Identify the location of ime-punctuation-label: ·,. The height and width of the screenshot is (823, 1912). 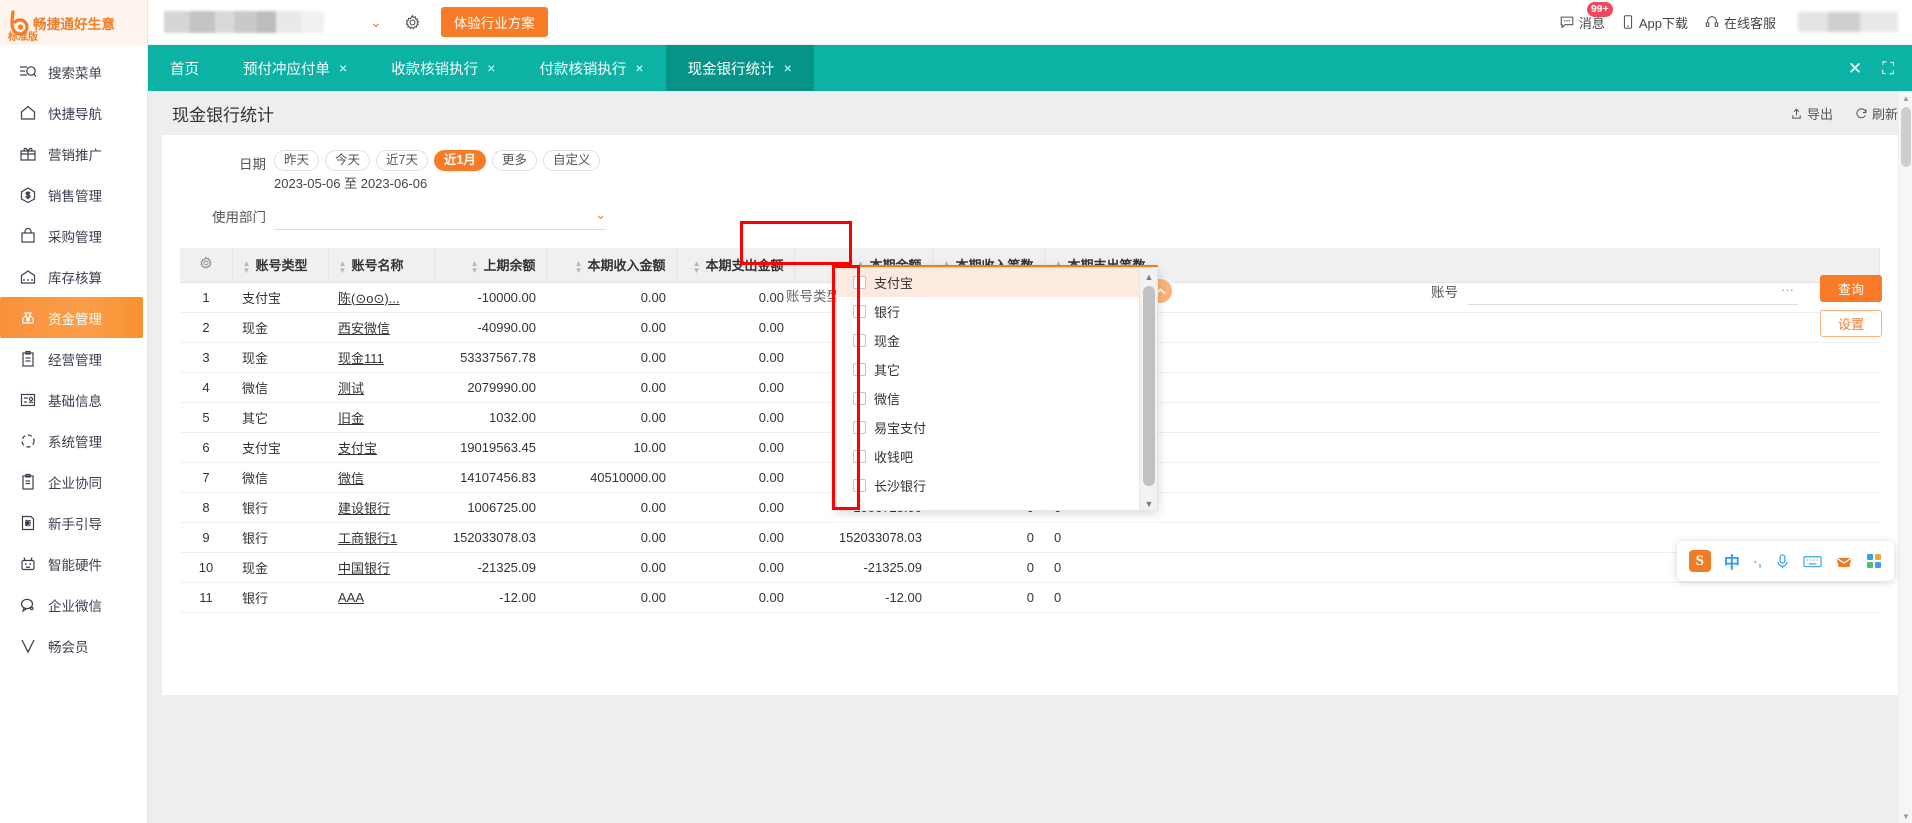
(1757, 561).